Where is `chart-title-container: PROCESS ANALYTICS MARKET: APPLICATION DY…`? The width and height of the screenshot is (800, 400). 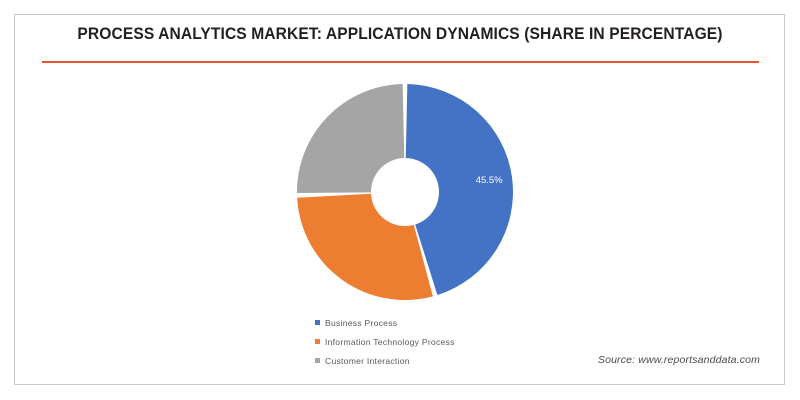
chart-title-container: PROCESS ANALYTICS MARKET: APPLICATION DY… is located at coordinates (400, 34).